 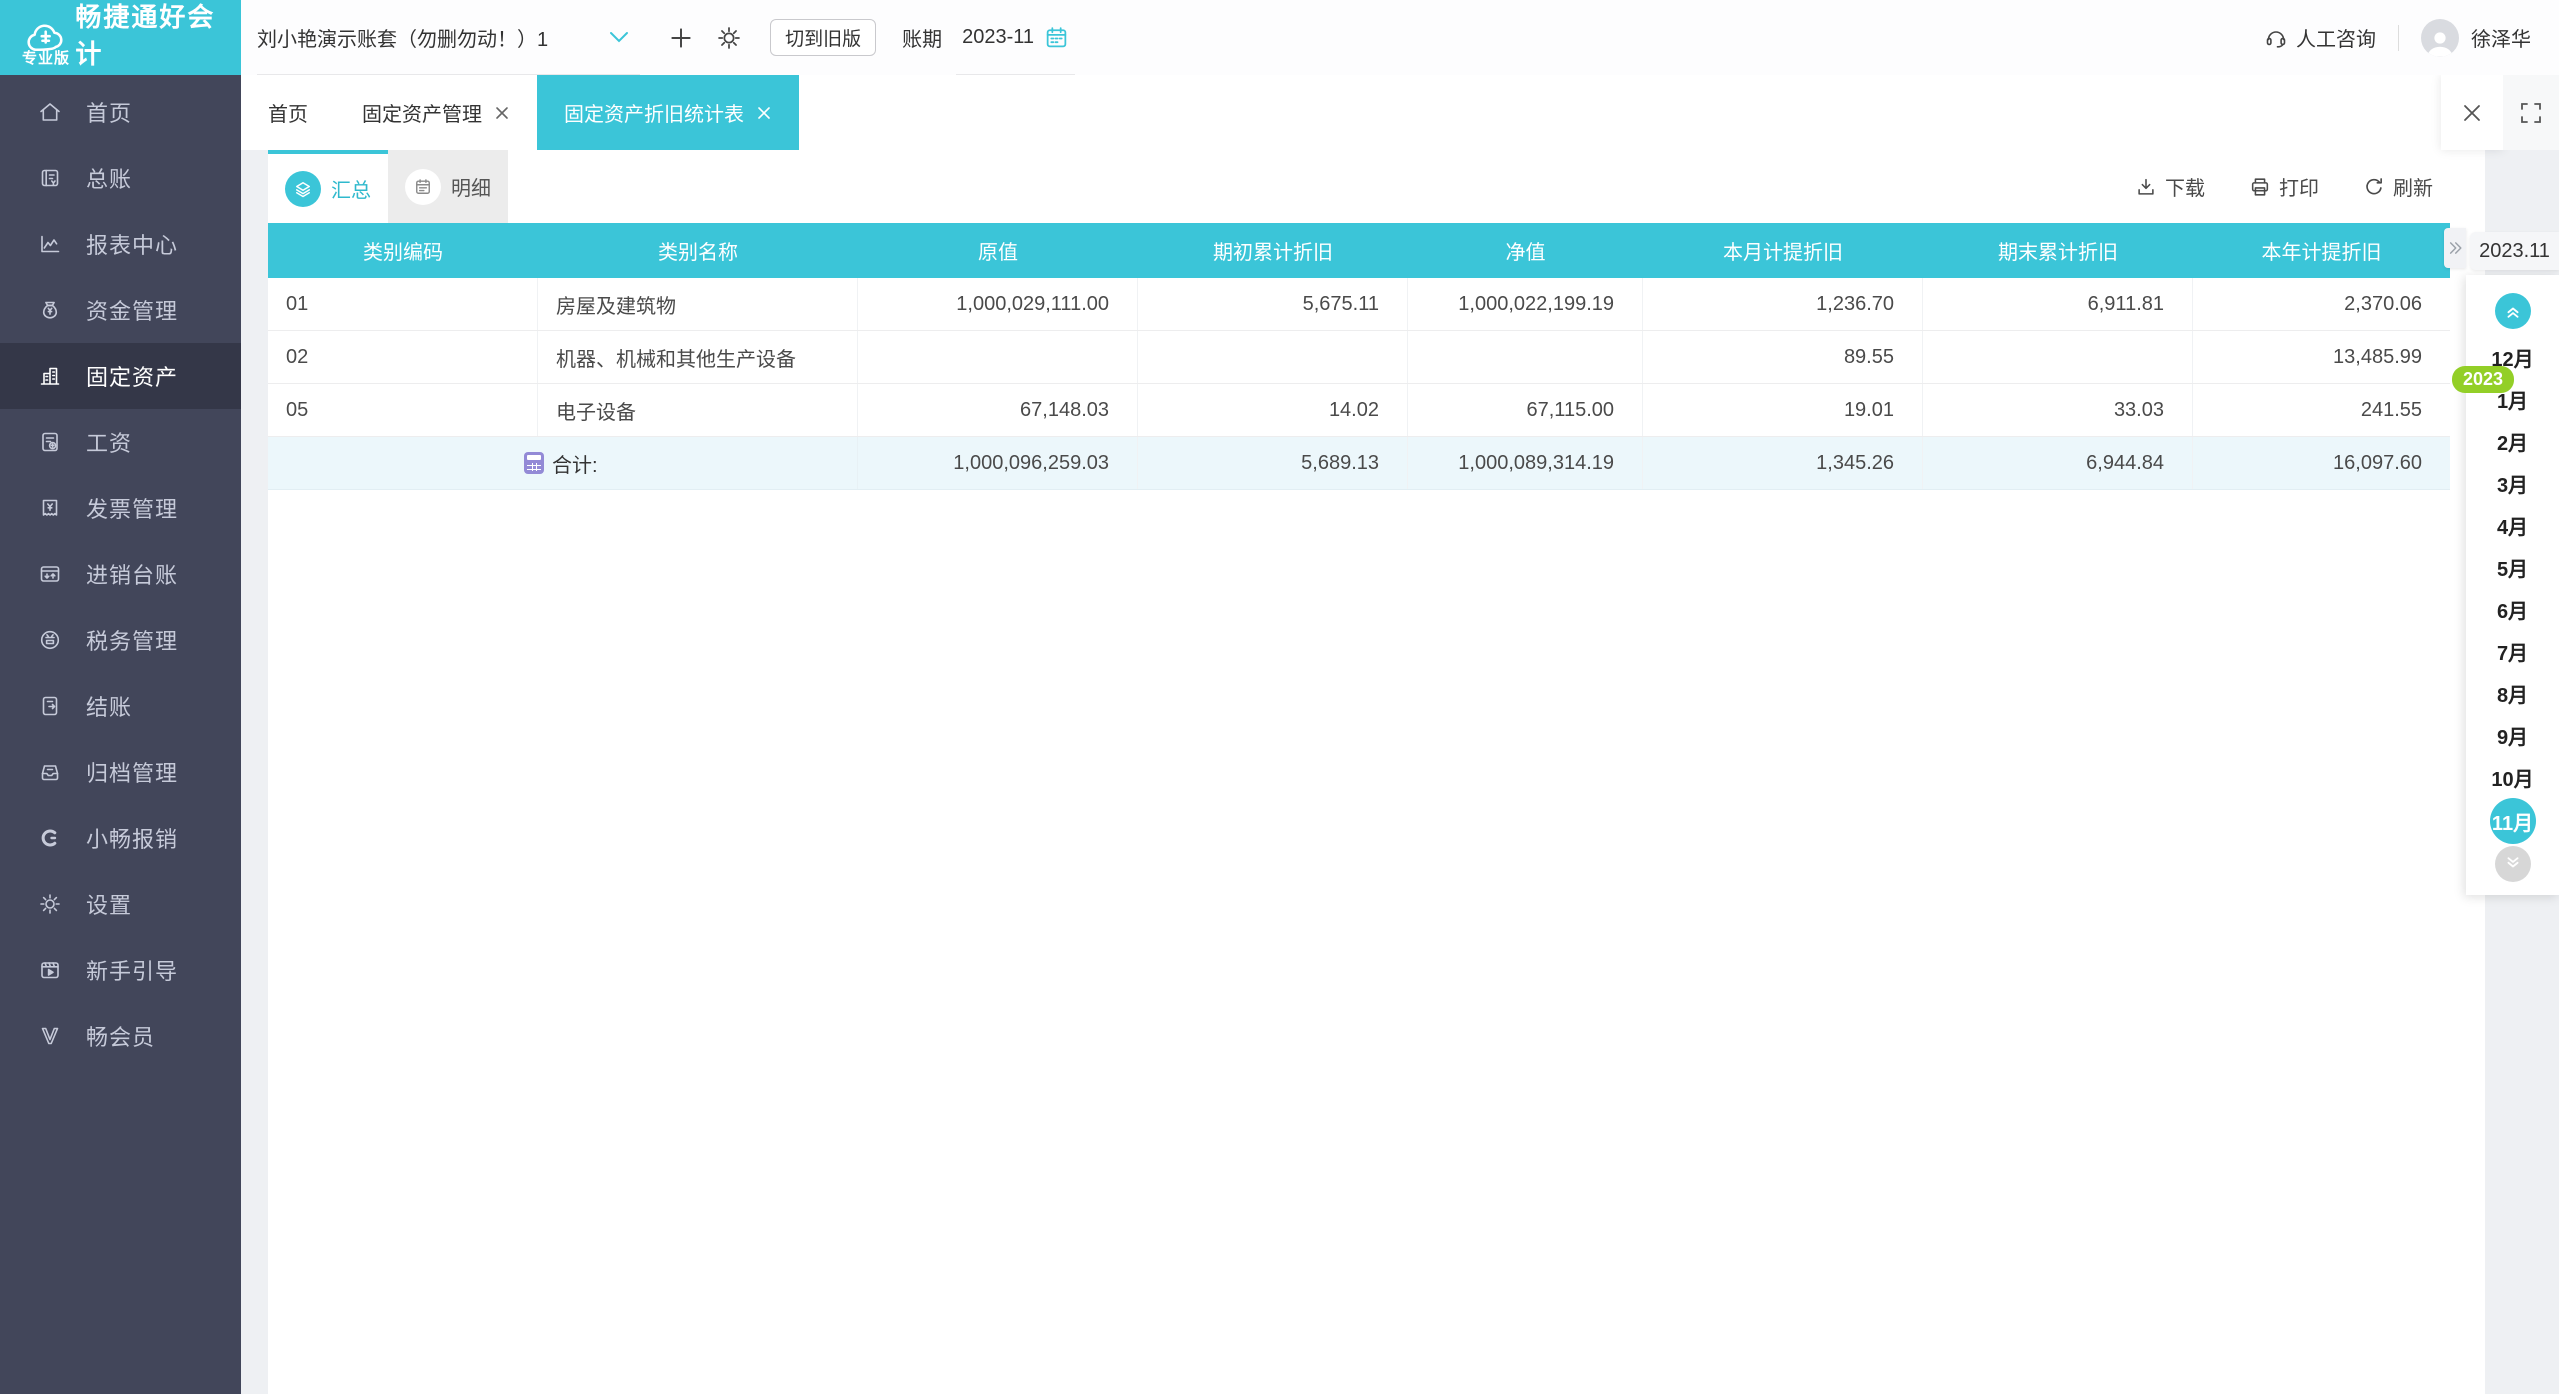 I want to click on sidebar-item-closing: 结账, so click(x=120, y=706).